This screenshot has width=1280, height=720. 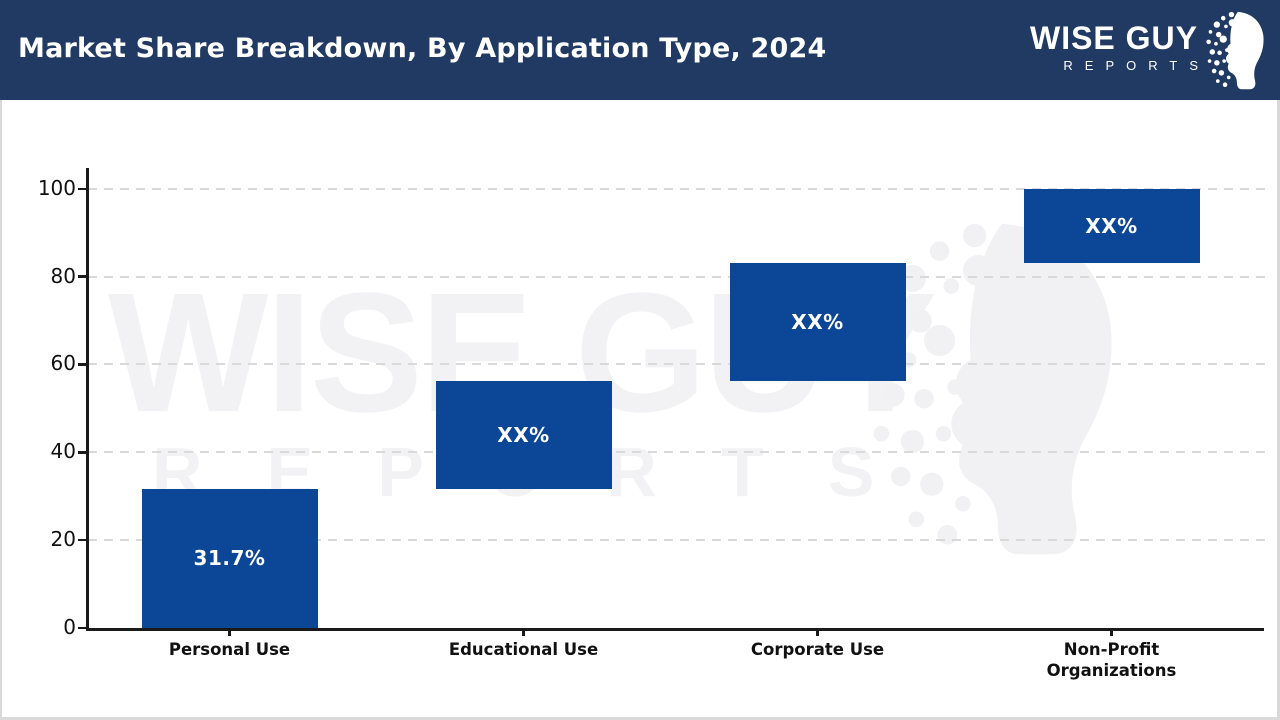 I want to click on y-axis-line, so click(x=87, y=399).